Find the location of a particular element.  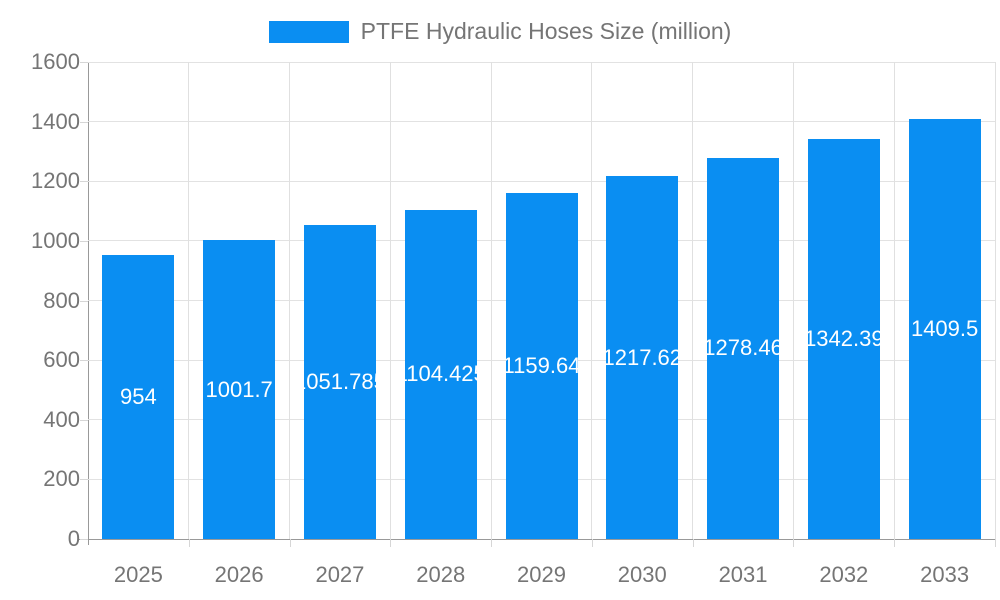

y-axis-label-1400: 1400 is located at coordinates (55, 121).